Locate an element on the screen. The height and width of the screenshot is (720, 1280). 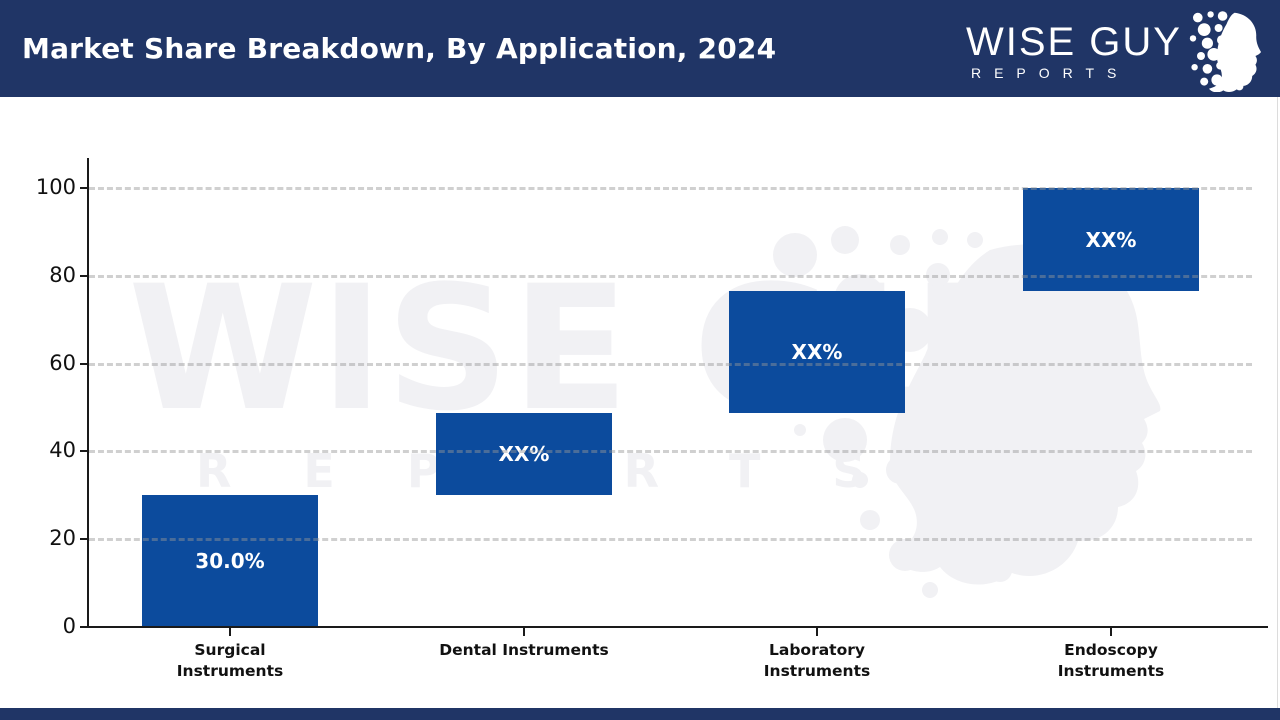
y-tick-label: 0 is located at coordinates (69, 626).